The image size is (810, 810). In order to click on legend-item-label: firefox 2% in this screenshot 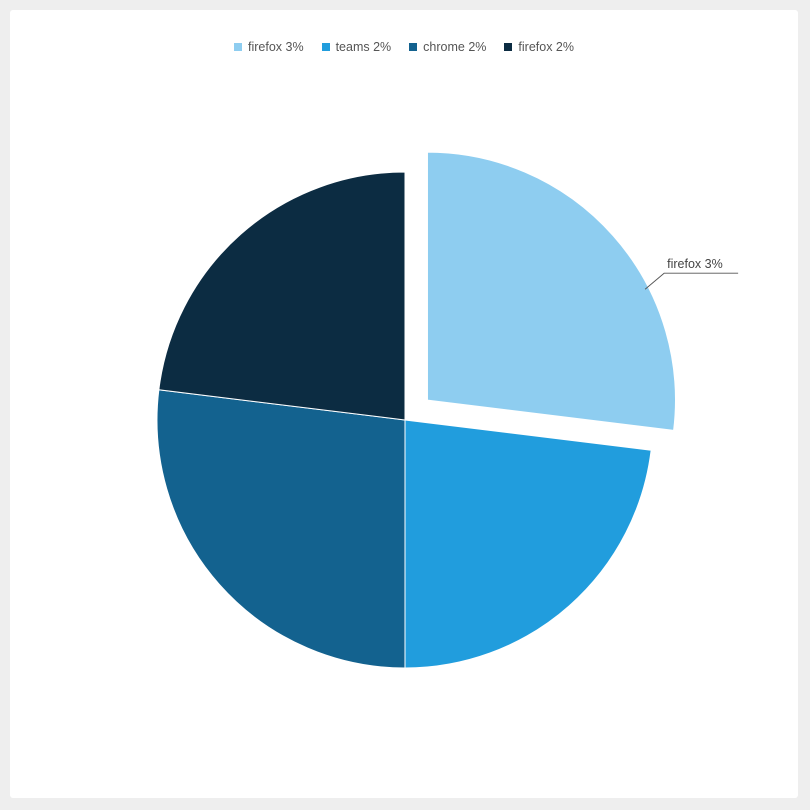, I will do `click(546, 47)`.